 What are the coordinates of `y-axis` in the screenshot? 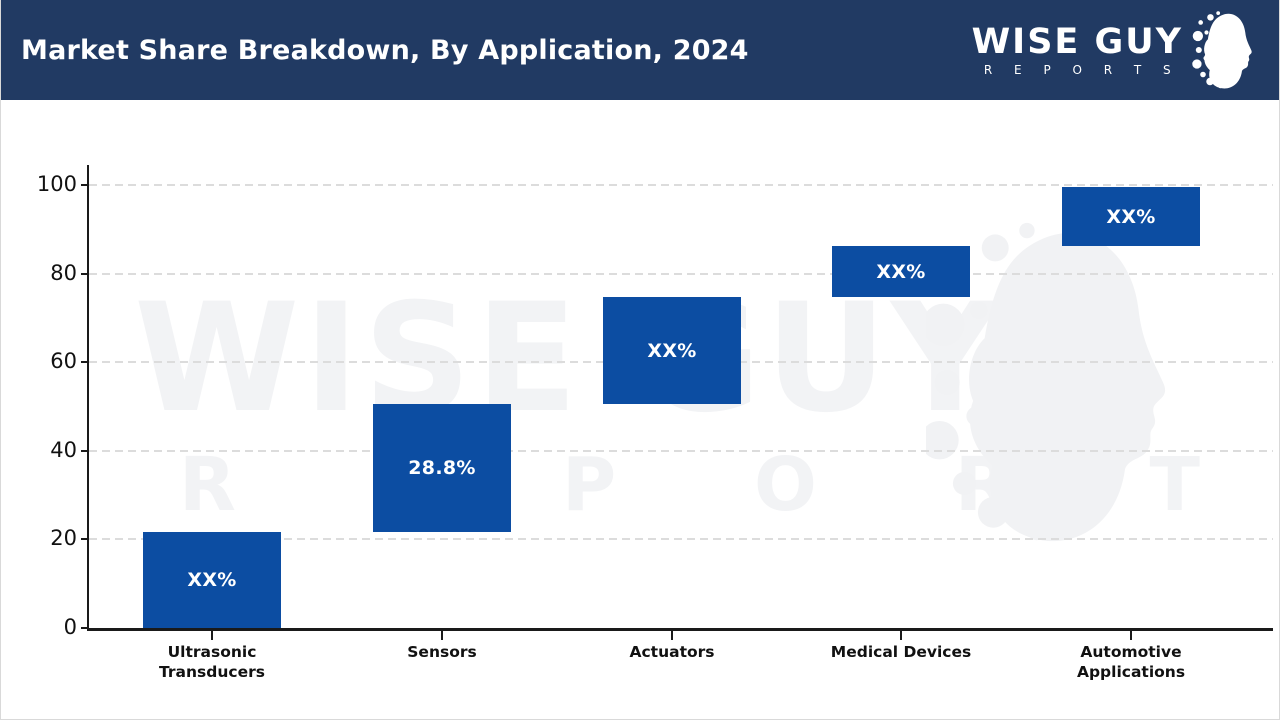 It's located at (88, 397).